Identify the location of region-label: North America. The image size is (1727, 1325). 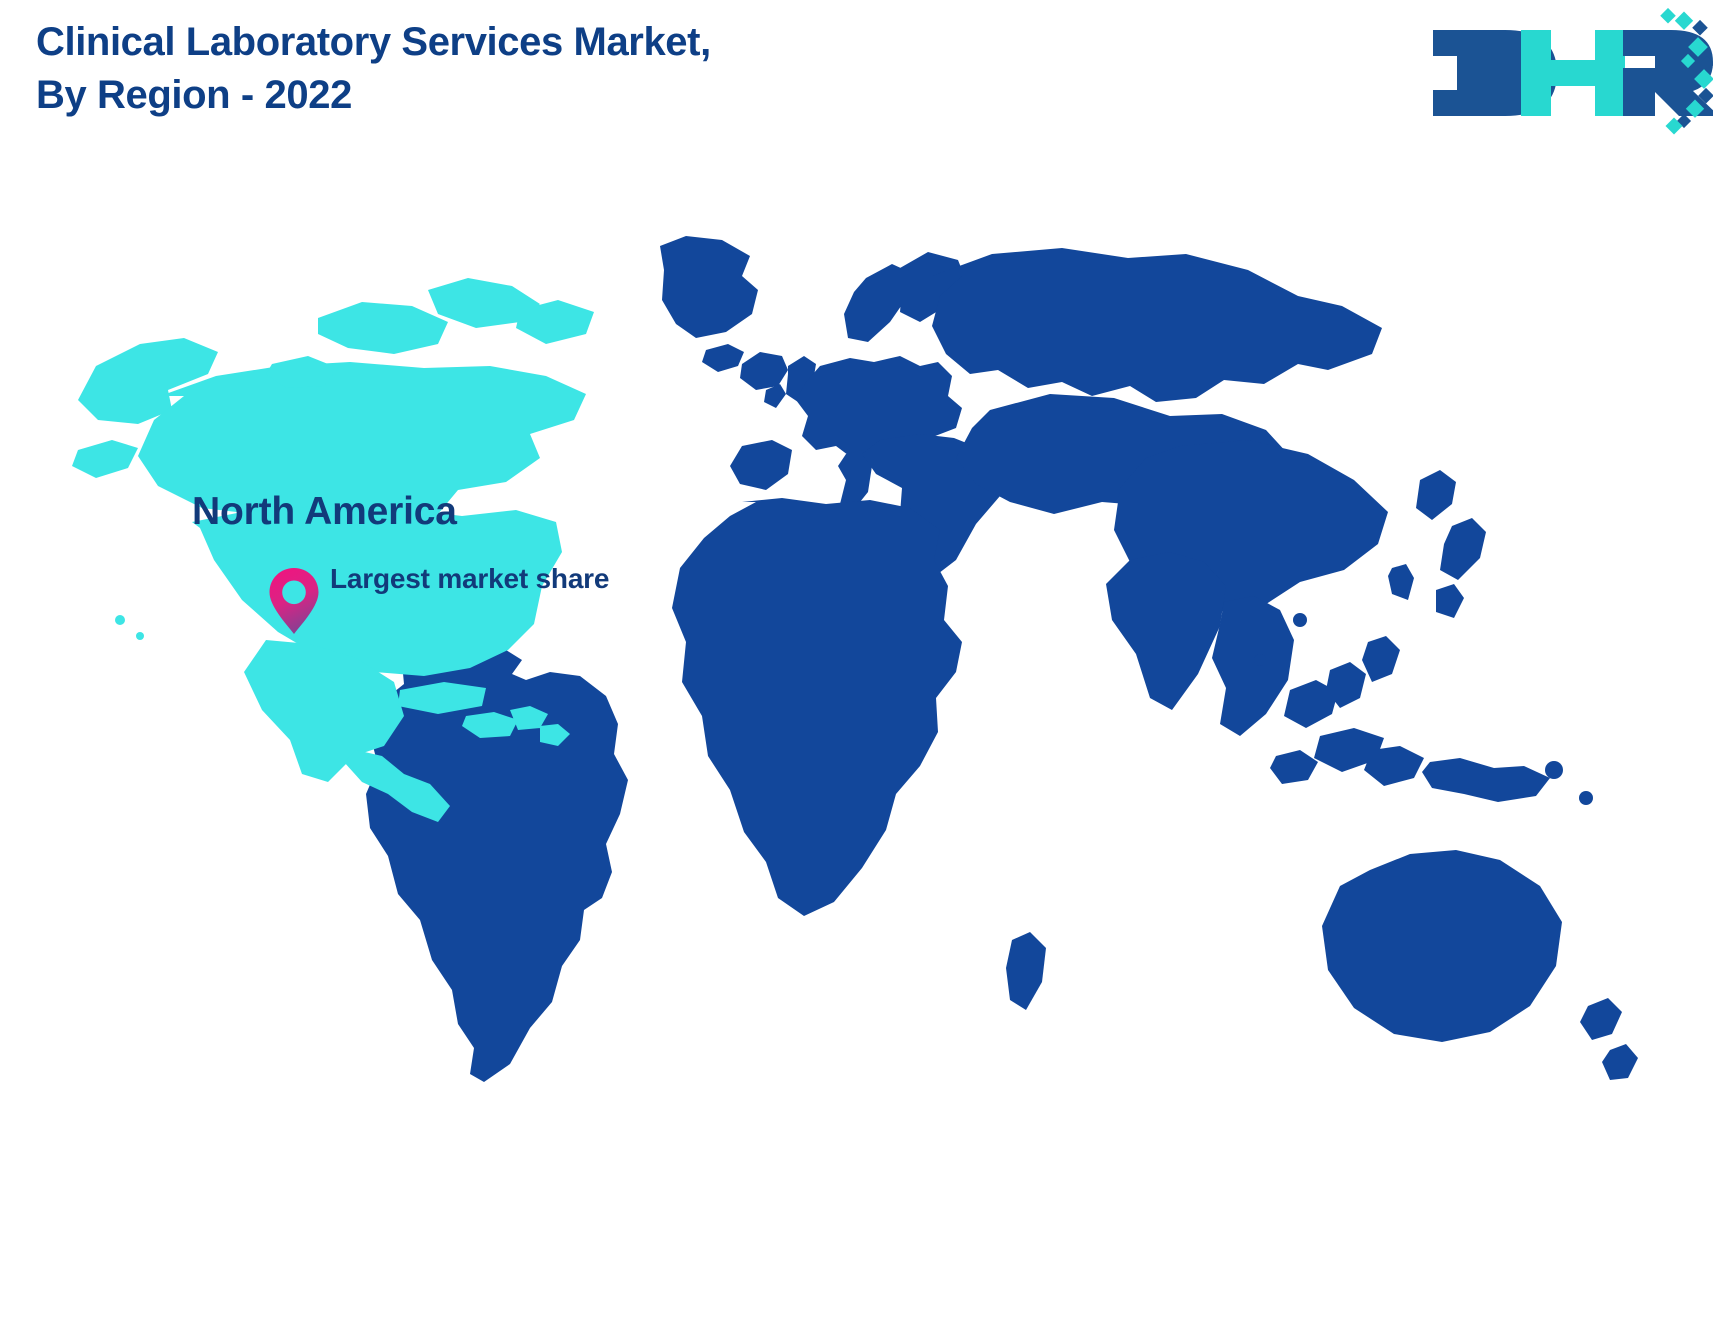
(324, 511).